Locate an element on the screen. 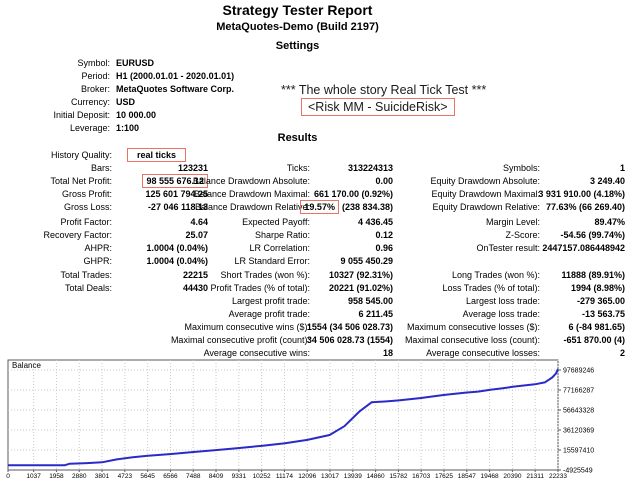 The height and width of the screenshot is (485, 640). svg-text: 56643328 is located at coordinates (578, 411).